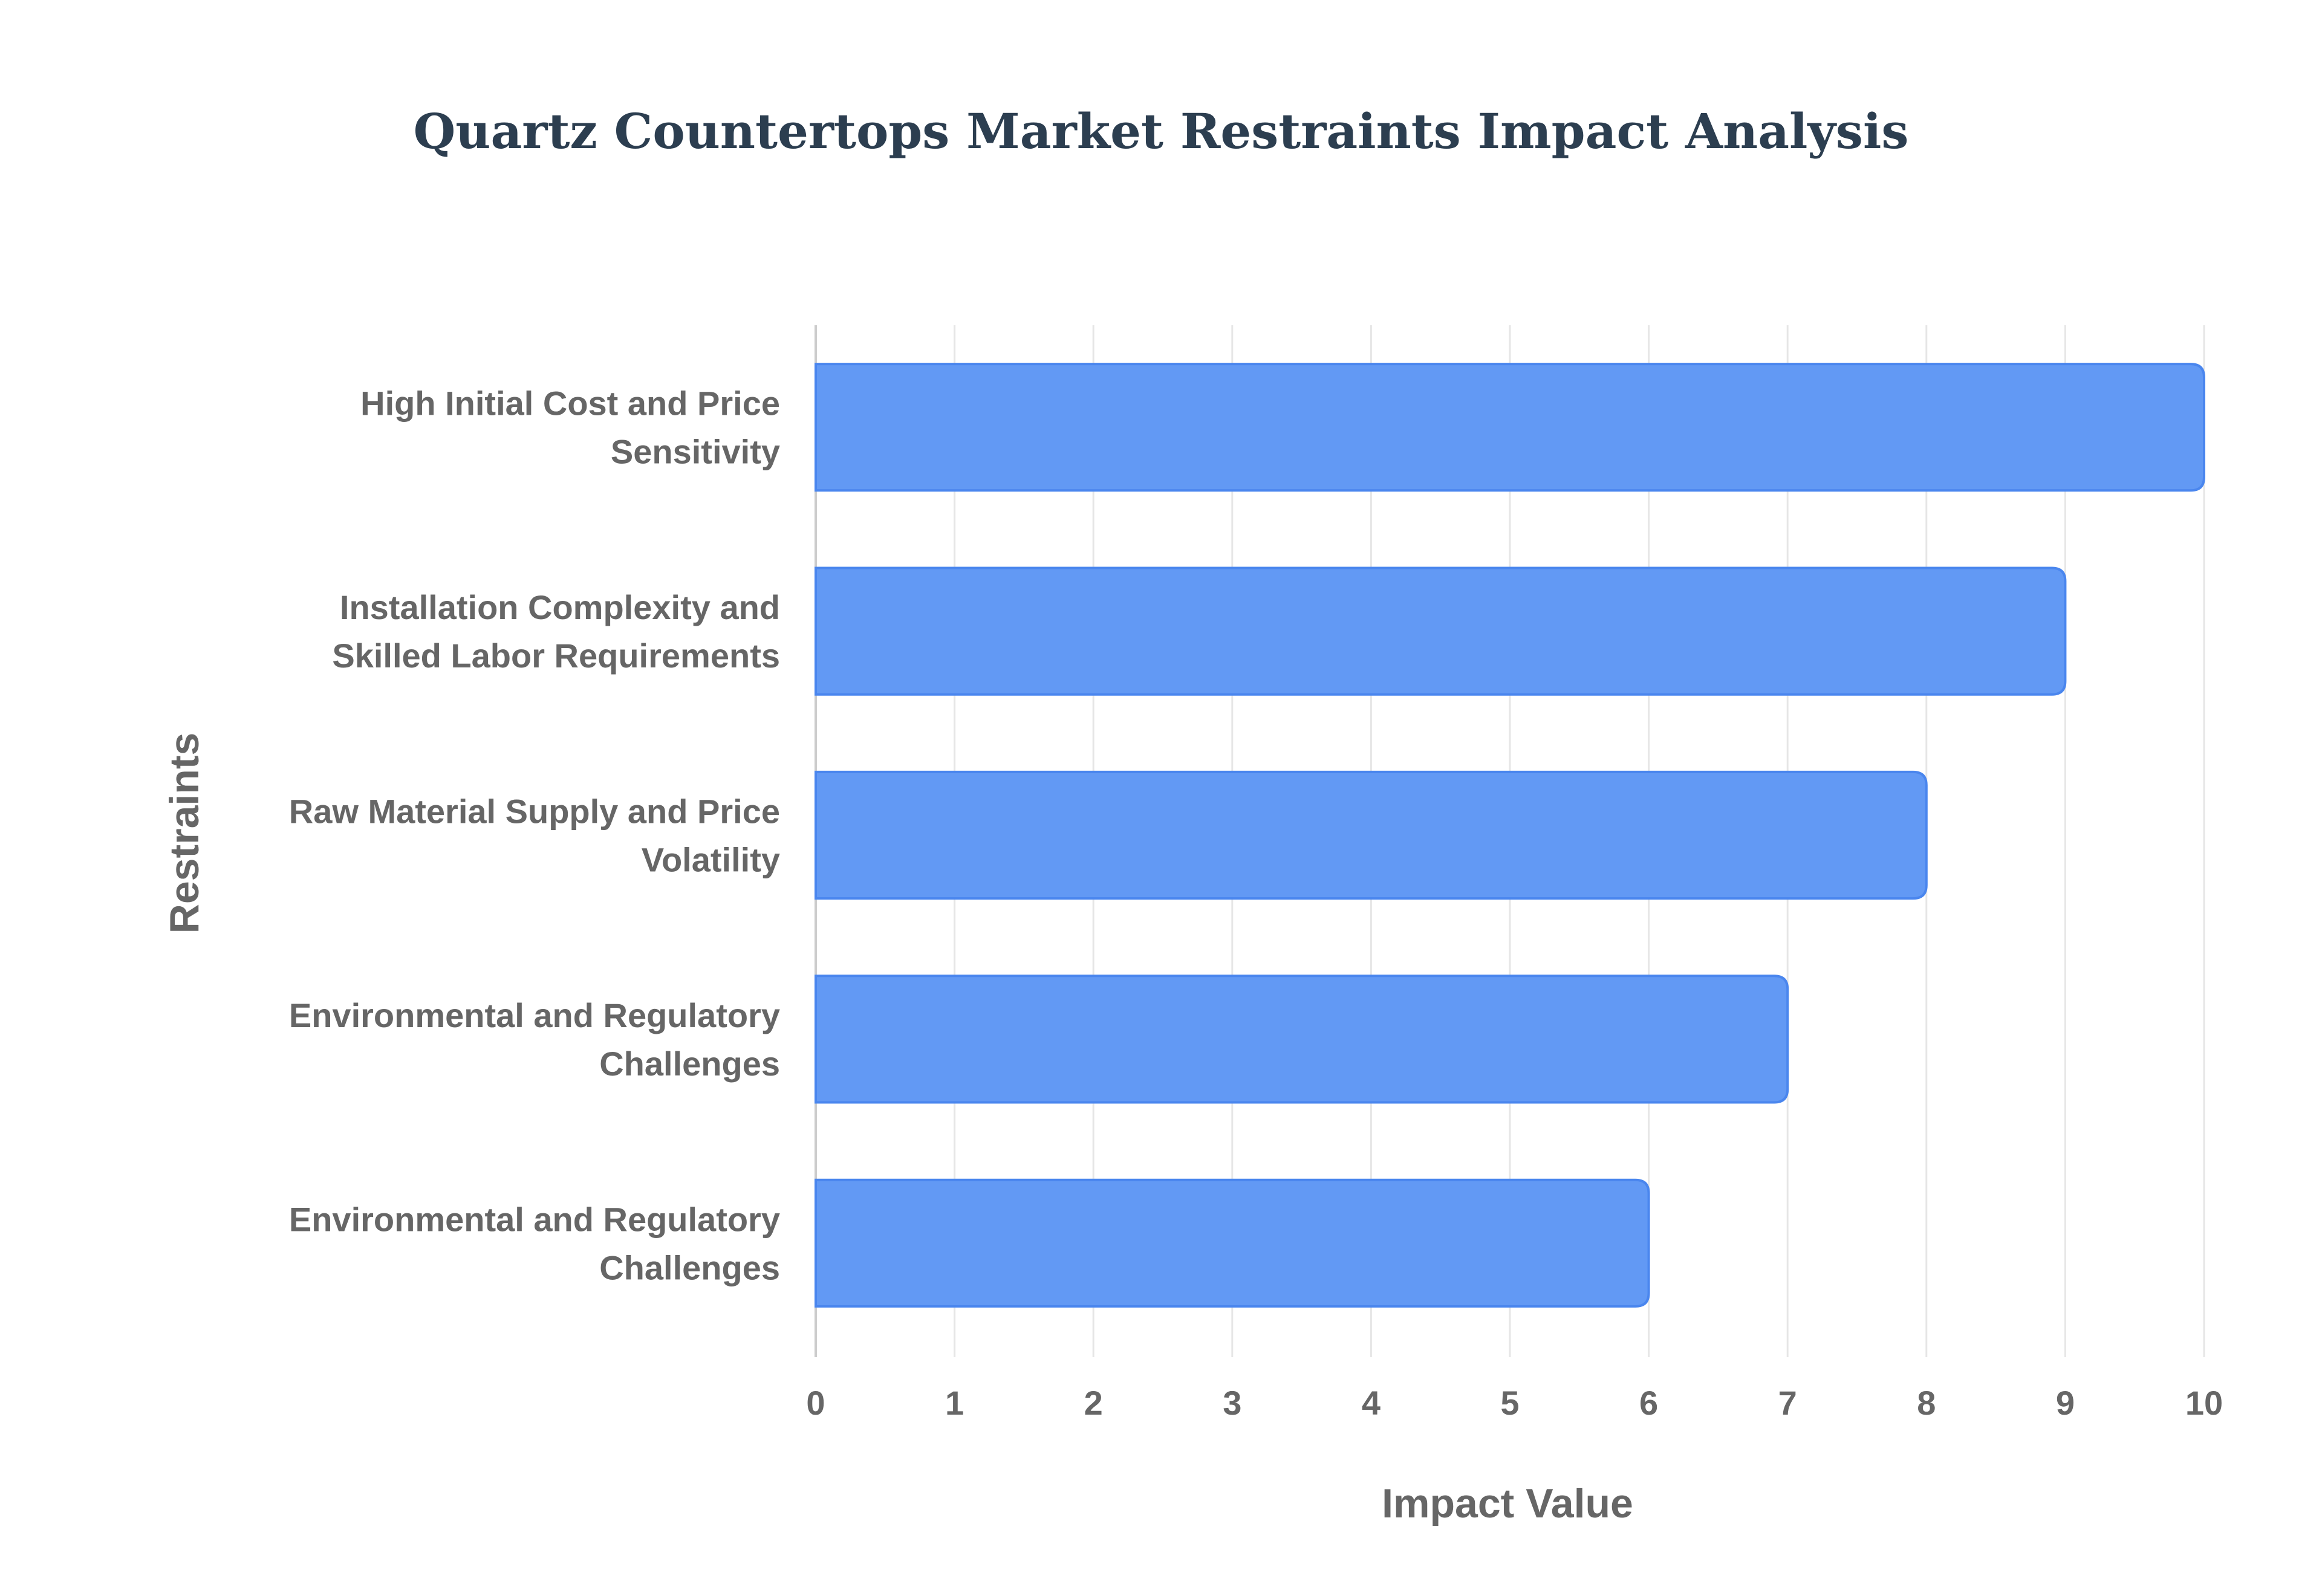 The width and height of the screenshot is (2322, 1596). What do you see at coordinates (1371, 1403) in the screenshot?
I see `x-tick-label: 4` at bounding box center [1371, 1403].